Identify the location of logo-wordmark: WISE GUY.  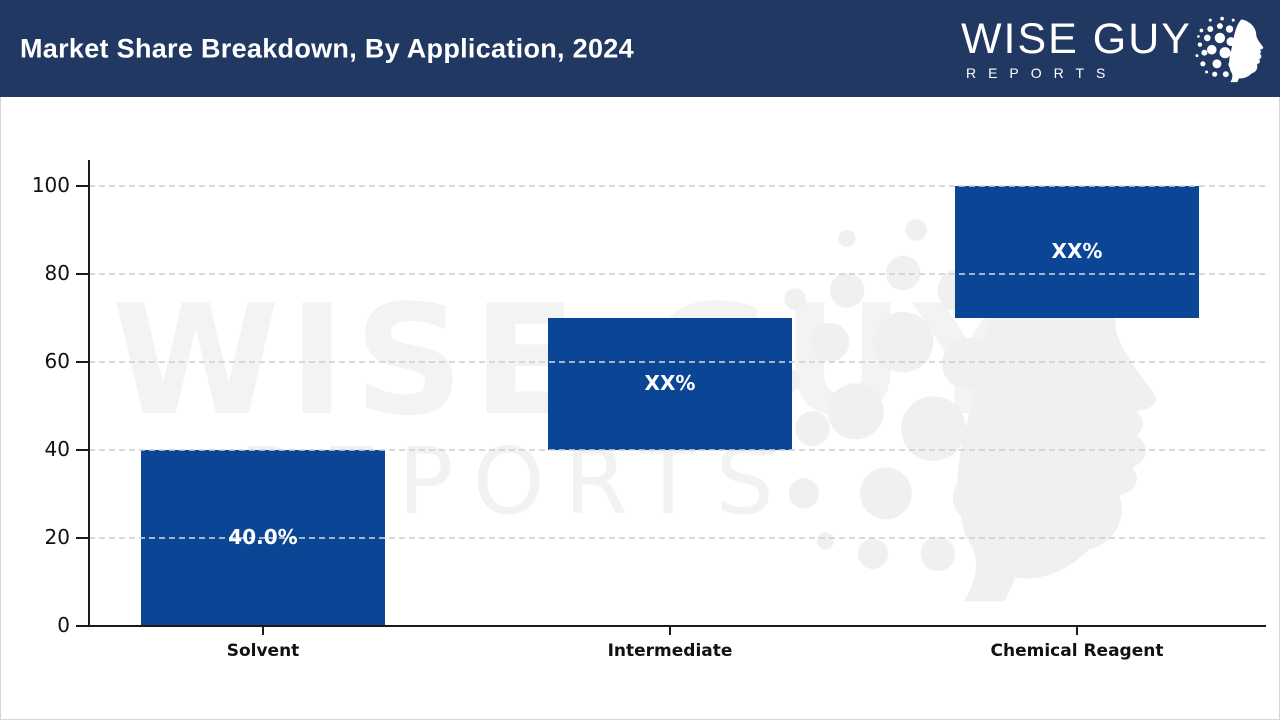
(1076, 38).